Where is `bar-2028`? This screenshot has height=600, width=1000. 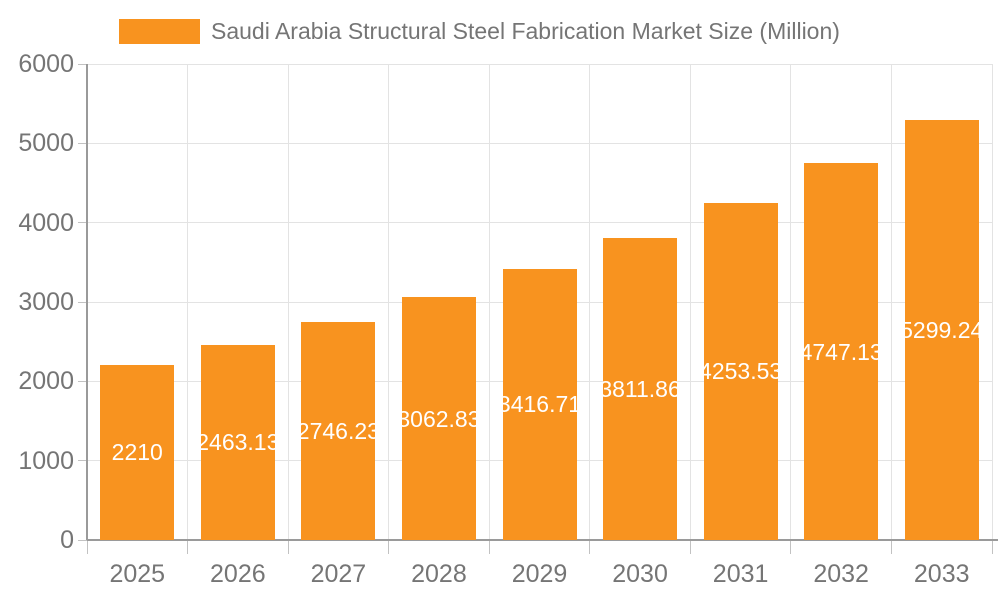
bar-2028 is located at coordinates (438, 418).